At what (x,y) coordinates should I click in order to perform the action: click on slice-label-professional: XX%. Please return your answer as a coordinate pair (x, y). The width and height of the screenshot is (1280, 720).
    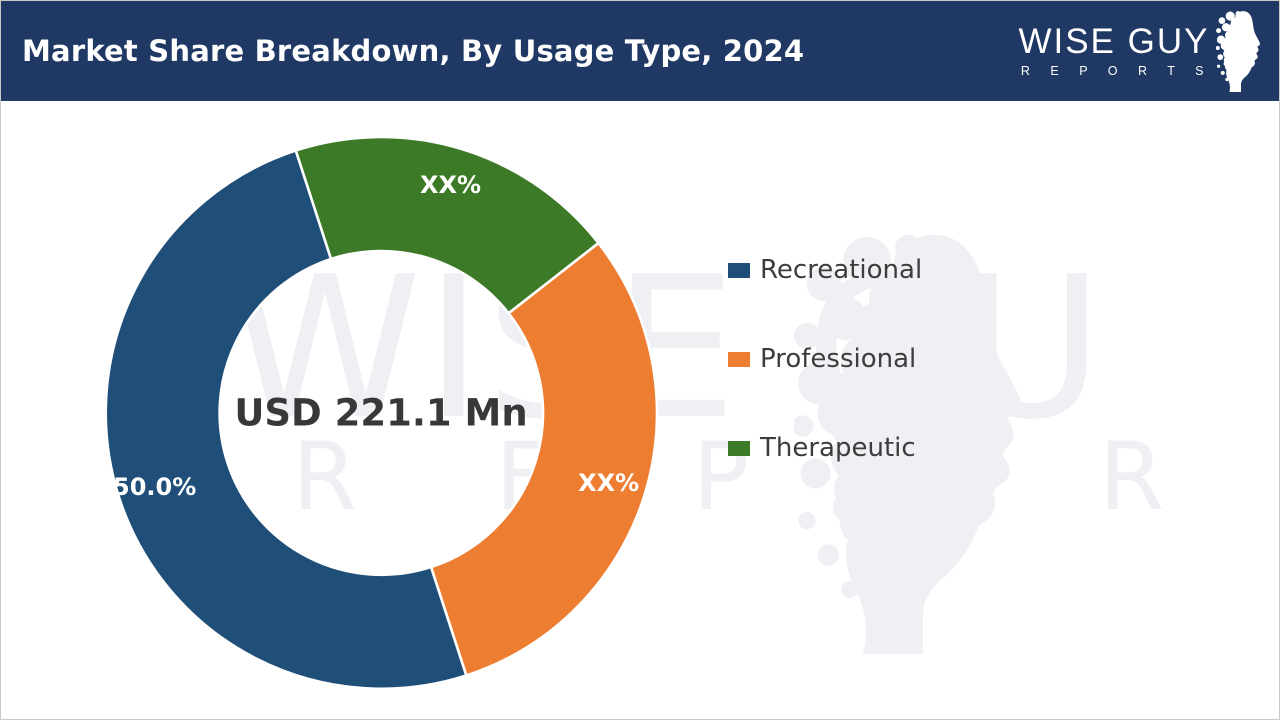
    Looking at the image, I should click on (609, 482).